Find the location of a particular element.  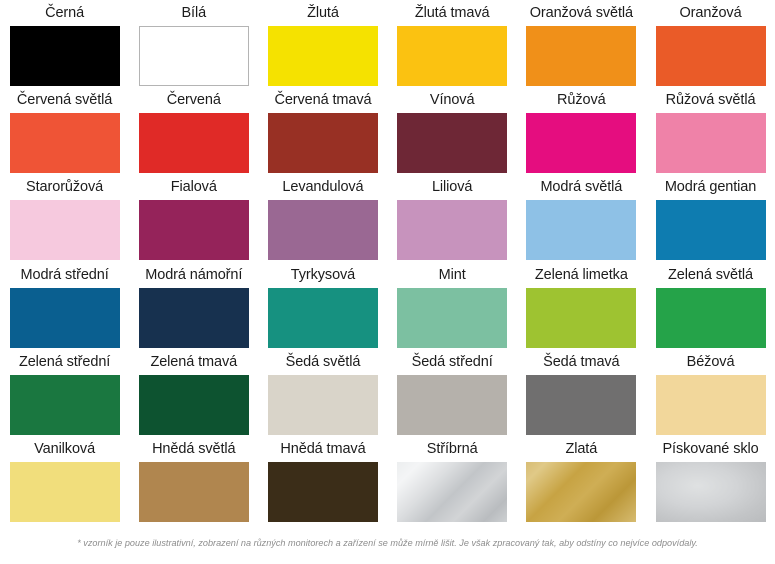

swatch-cell: Vínová is located at coordinates (452, 133).